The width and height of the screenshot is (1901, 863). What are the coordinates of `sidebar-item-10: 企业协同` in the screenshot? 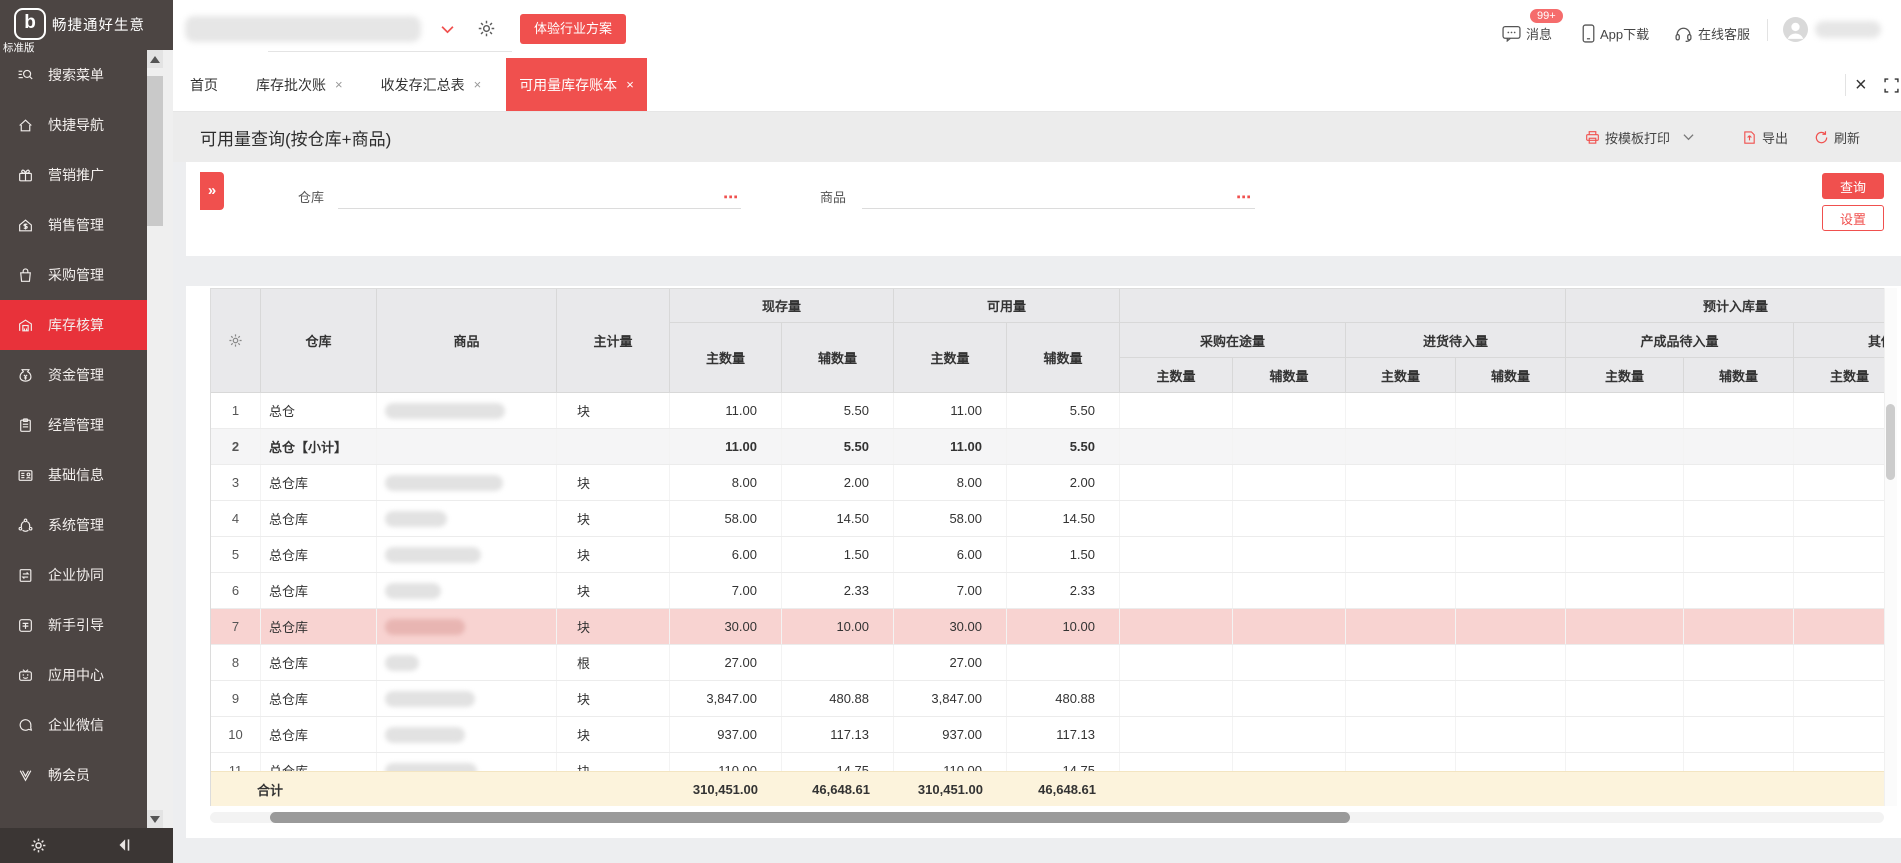 It's located at (73, 575).